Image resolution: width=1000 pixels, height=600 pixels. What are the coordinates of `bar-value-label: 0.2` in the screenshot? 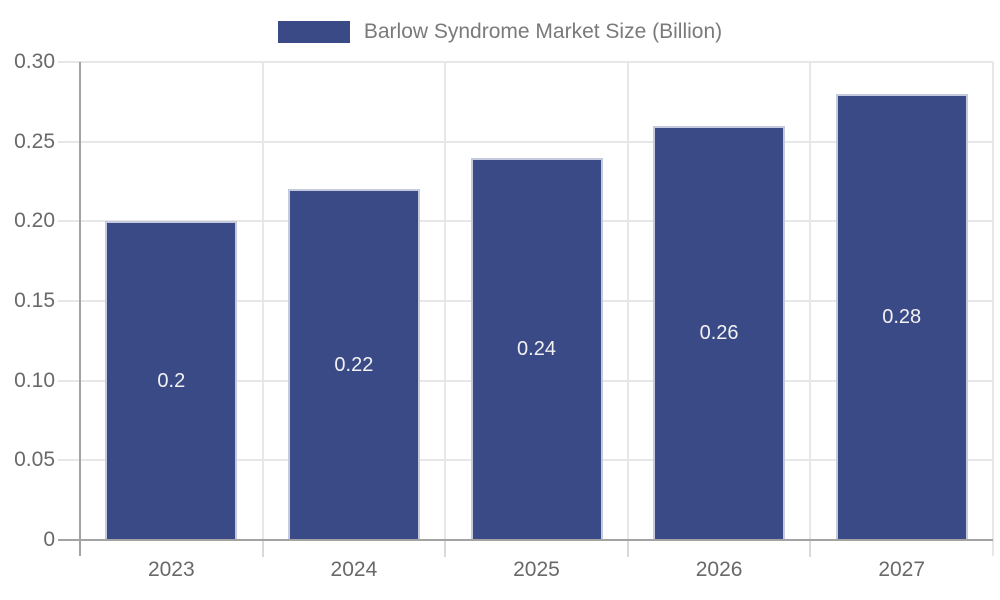 It's located at (171, 380).